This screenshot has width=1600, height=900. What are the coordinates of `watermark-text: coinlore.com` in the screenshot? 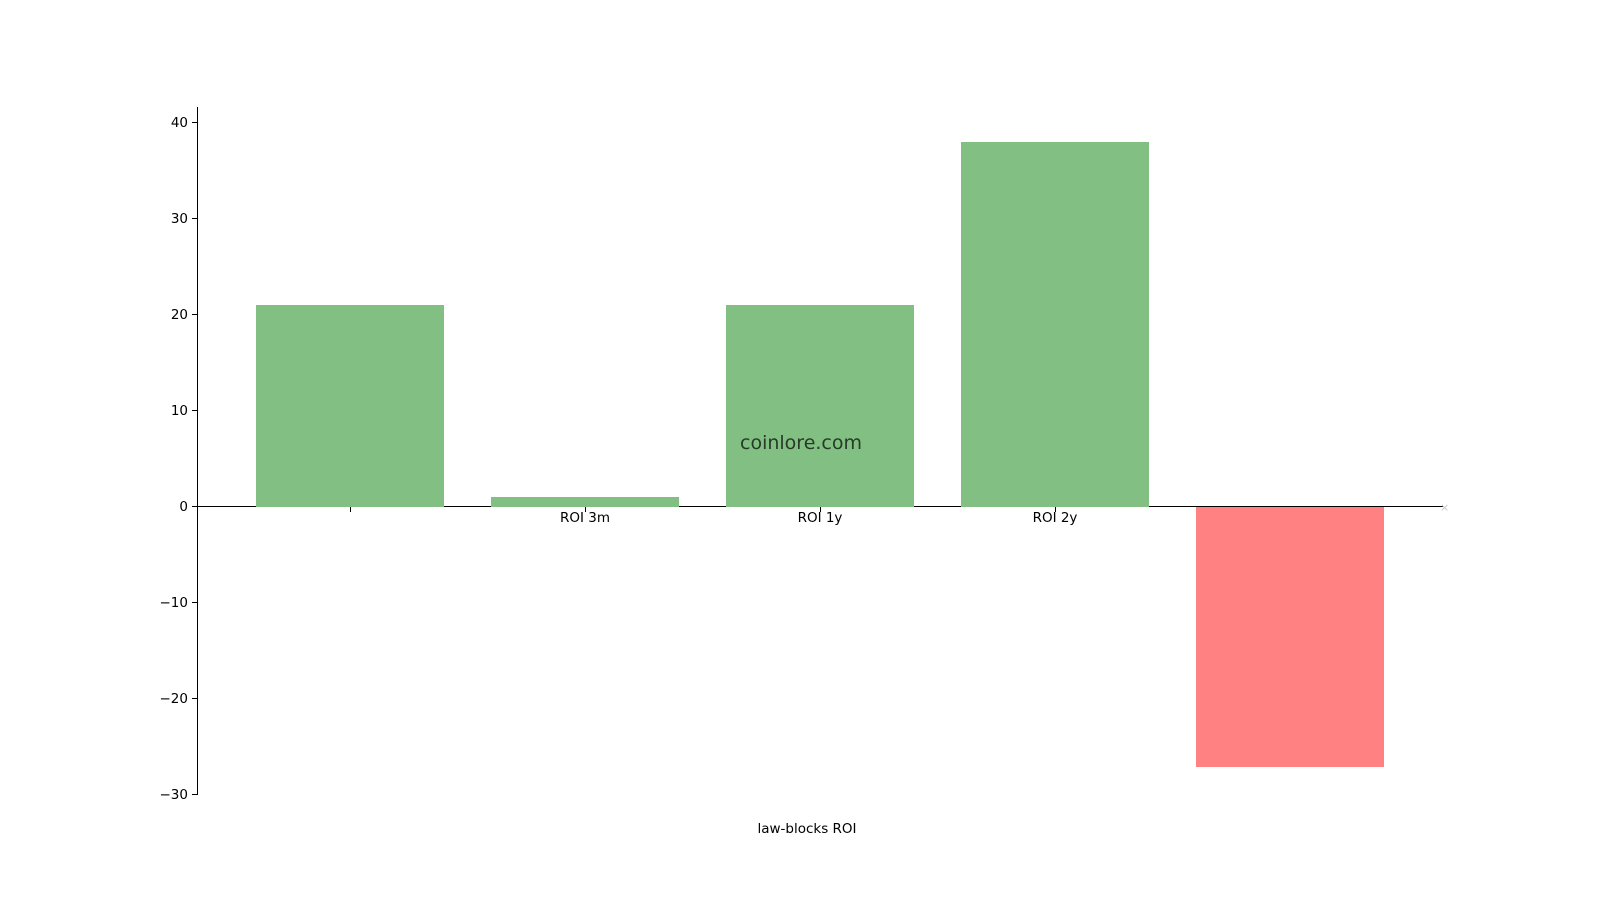 It's located at (801, 443).